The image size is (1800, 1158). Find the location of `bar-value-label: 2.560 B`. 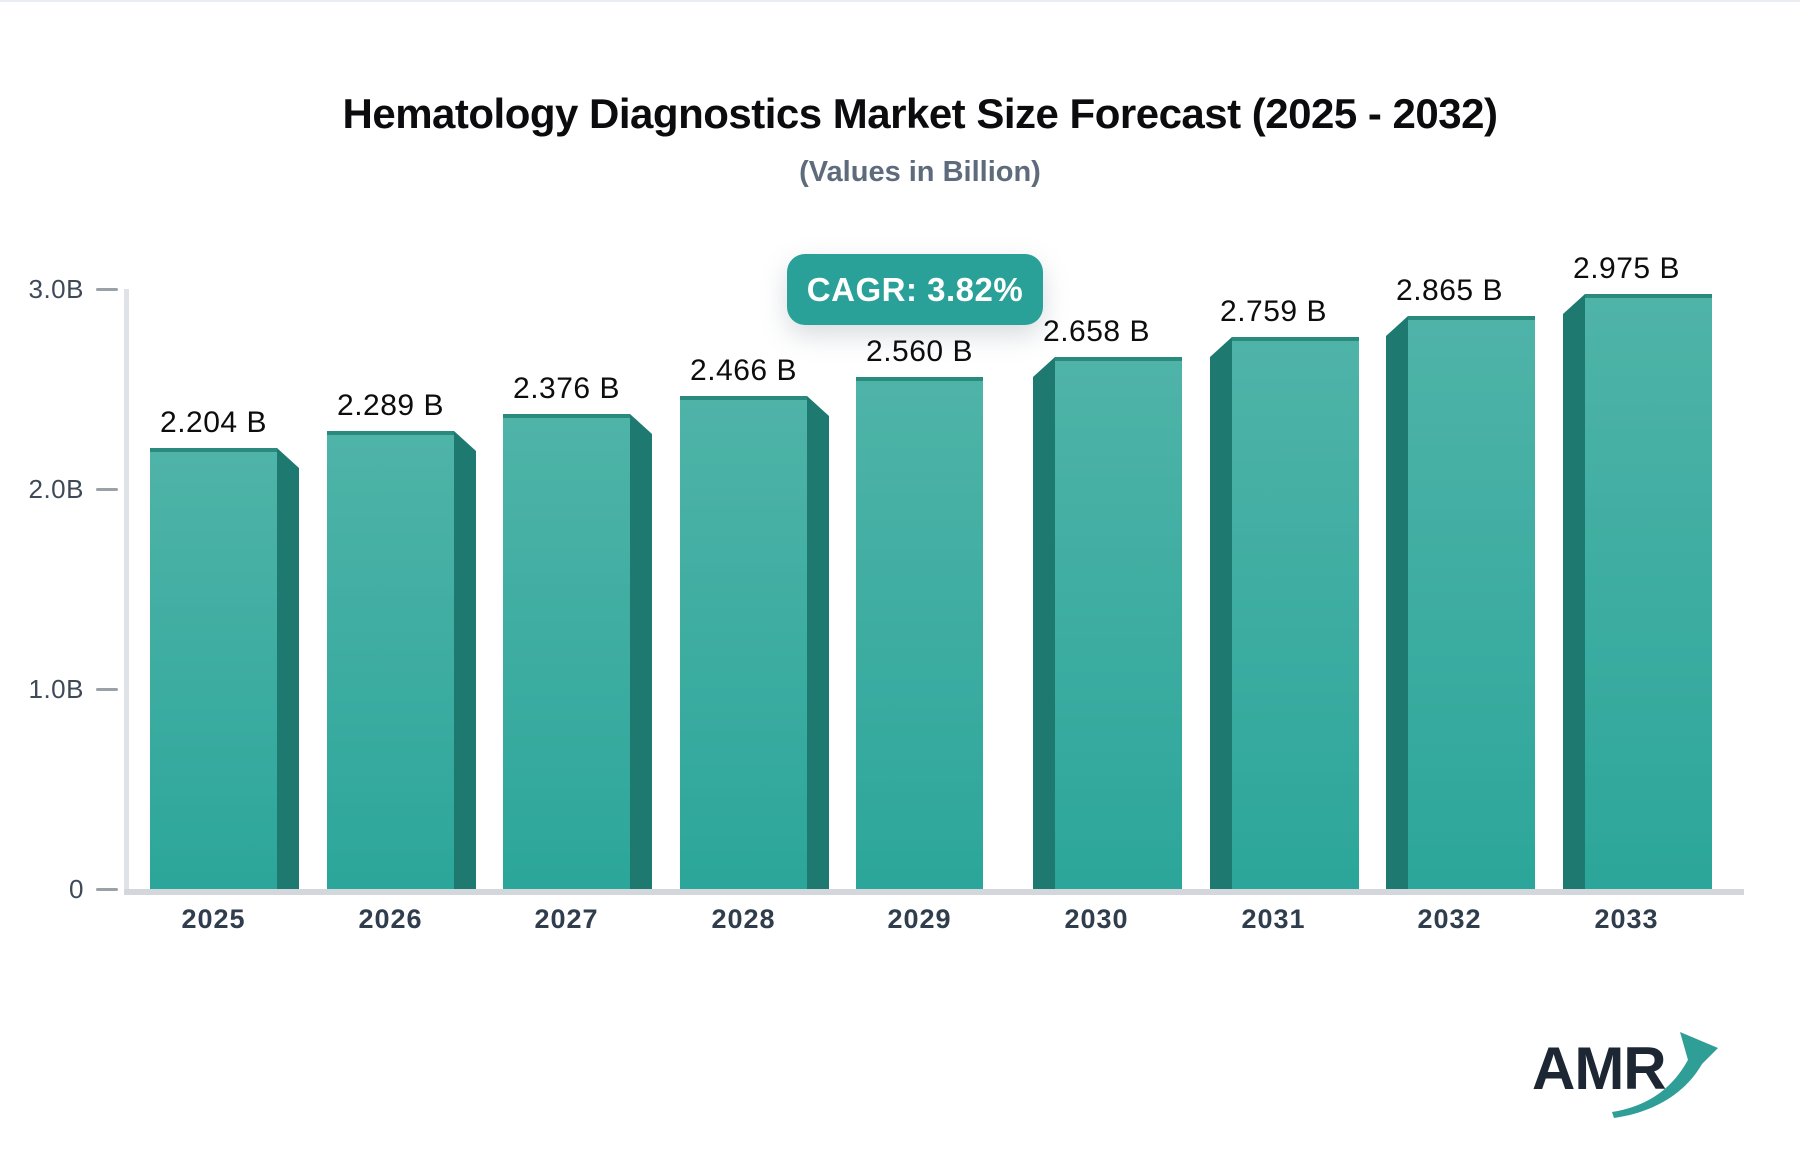

bar-value-label: 2.560 B is located at coordinates (919, 351).